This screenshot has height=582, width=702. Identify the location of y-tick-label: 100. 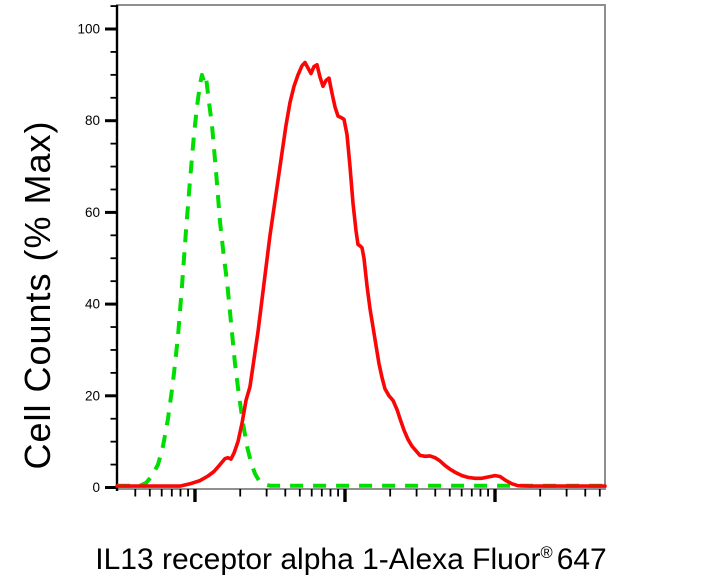
(88, 29).